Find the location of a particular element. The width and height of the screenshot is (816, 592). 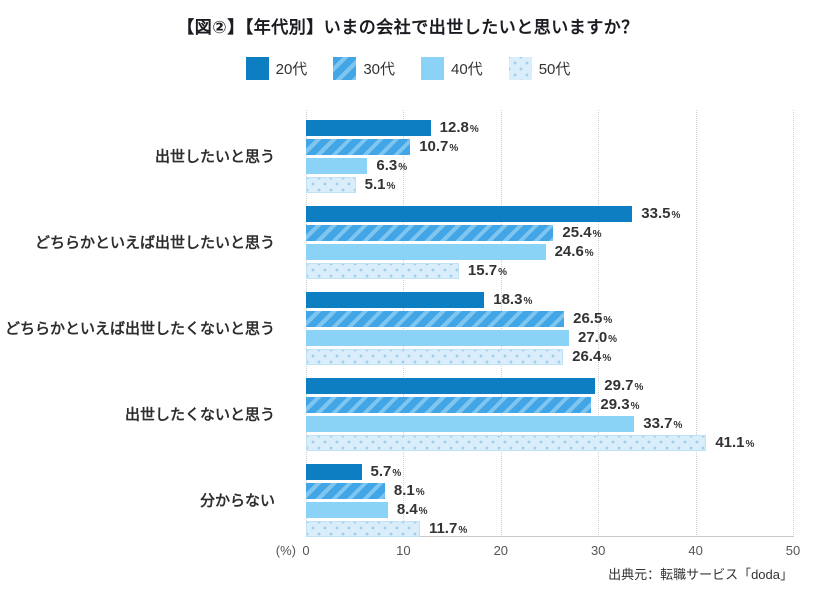

bar-group-4: 29.7% 29.3% 33.7% 41.1% is located at coordinates (549, 415).